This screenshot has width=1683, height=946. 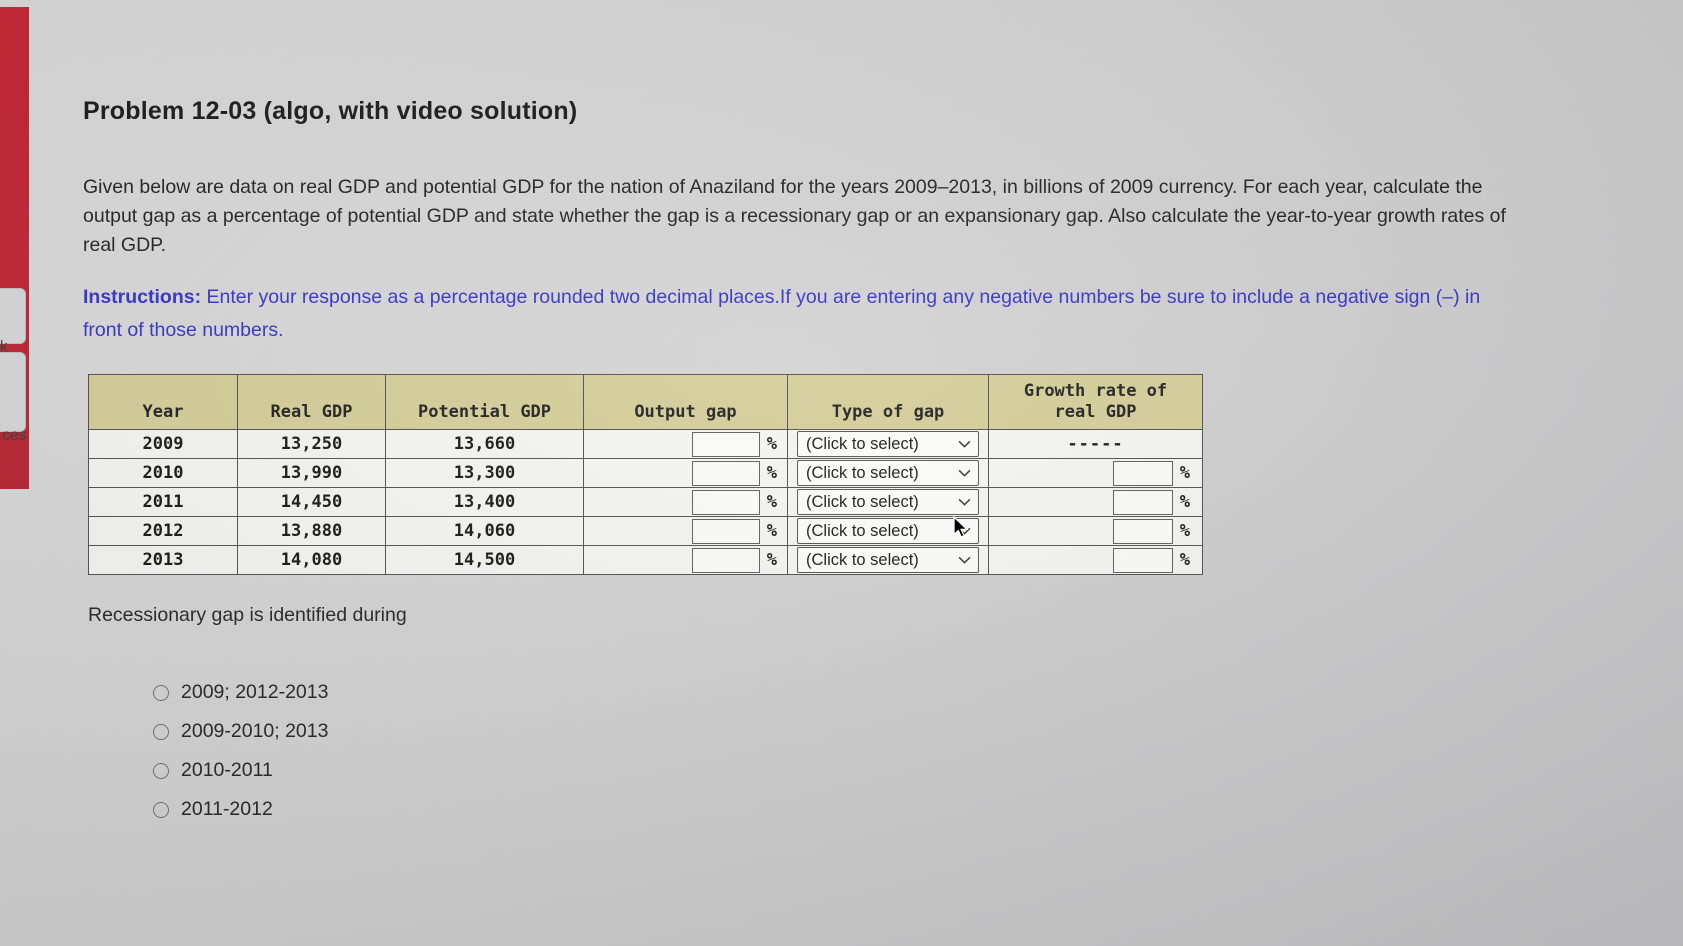 What do you see at coordinates (4, 346) in the screenshot?
I see `left-edge-cut-text-1: k` at bounding box center [4, 346].